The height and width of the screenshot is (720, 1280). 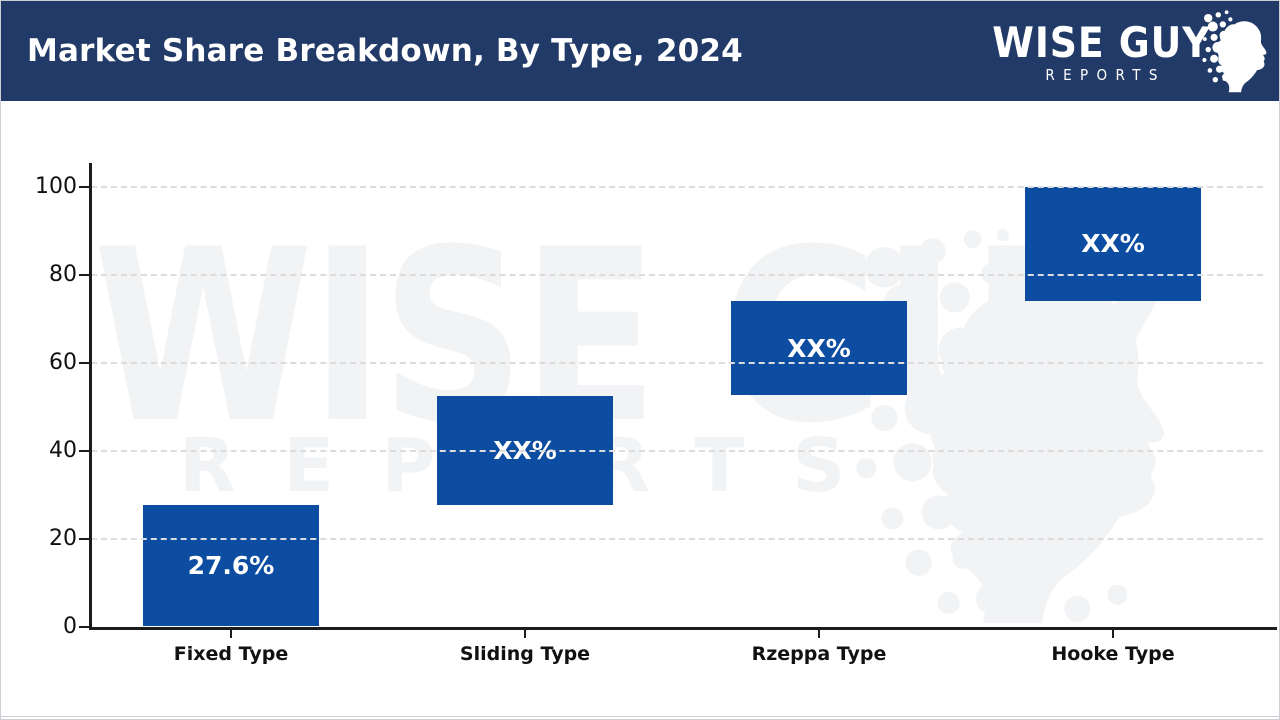 I want to click on brand-wordmark: WISE GUY REPORTS, so click(x=1102, y=53).